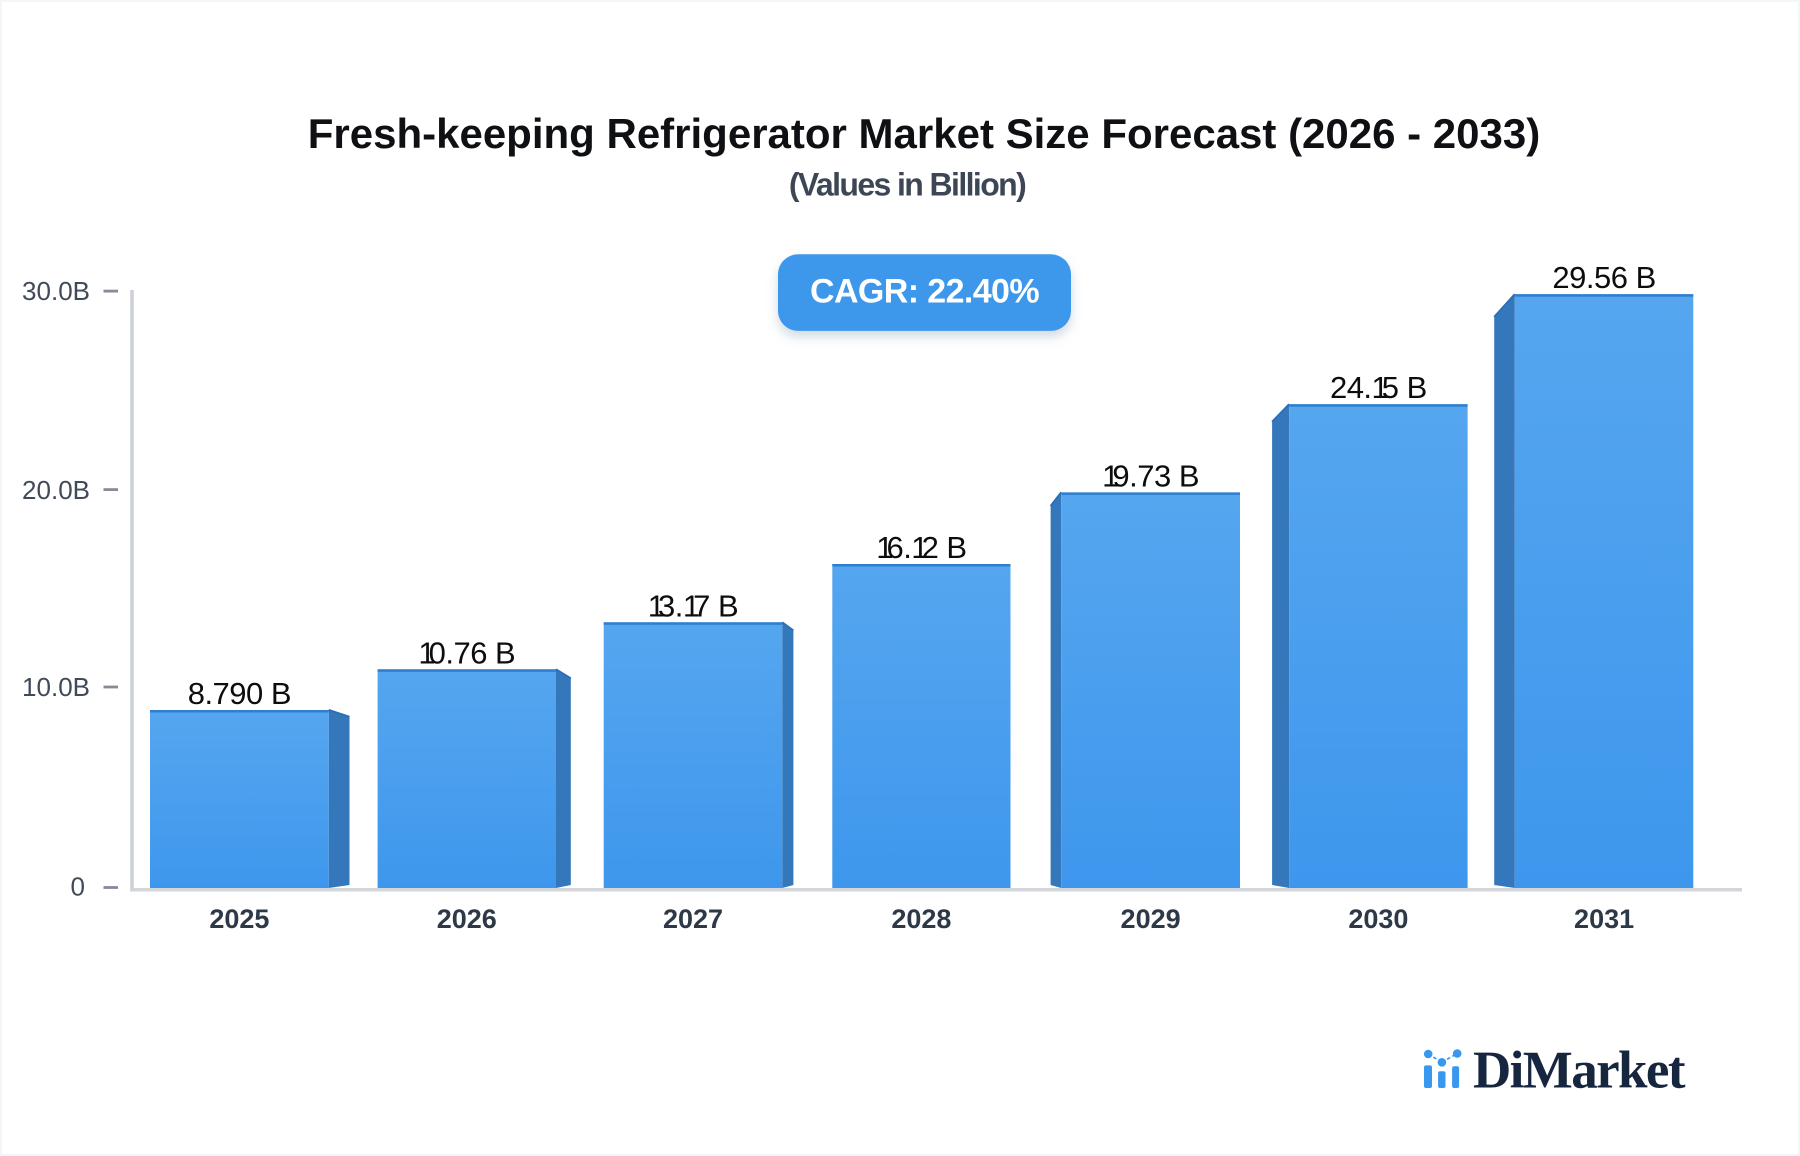  What do you see at coordinates (924, 291) in the screenshot?
I see `svg-text: CAGR: 22.40%` at bounding box center [924, 291].